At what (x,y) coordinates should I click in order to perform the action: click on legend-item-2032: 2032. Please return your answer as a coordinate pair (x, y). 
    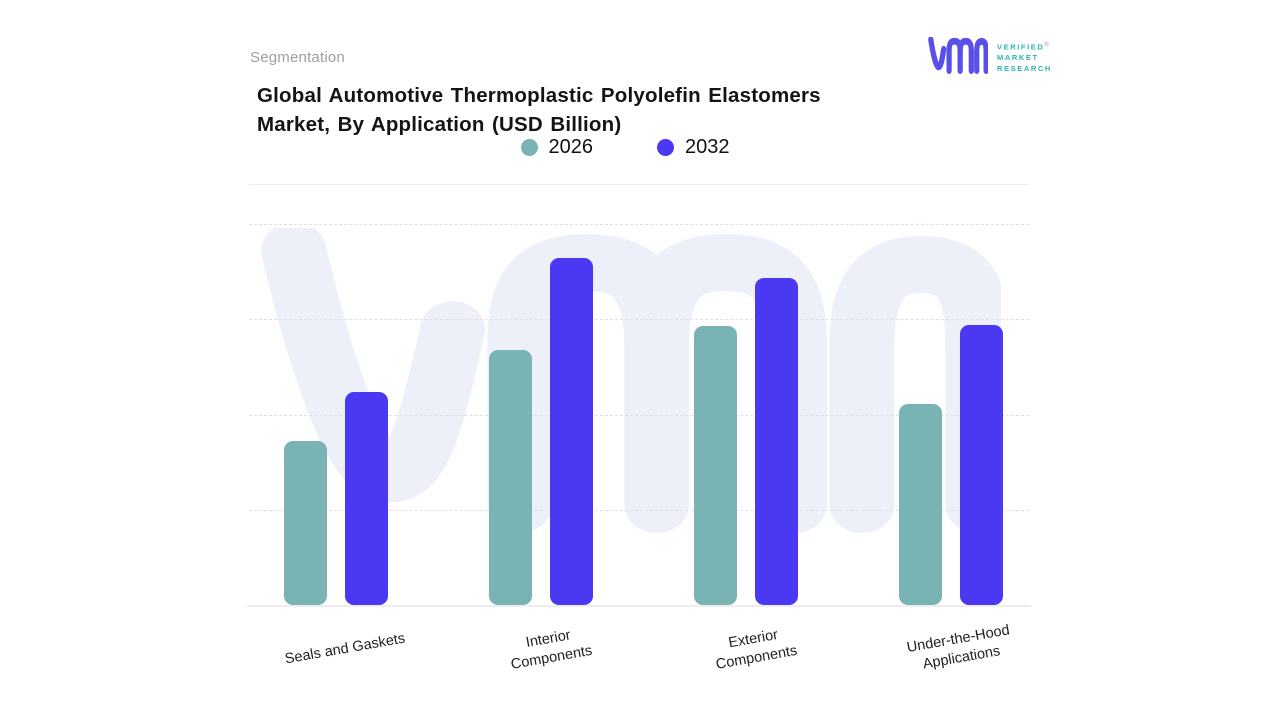
    Looking at the image, I should click on (693, 147).